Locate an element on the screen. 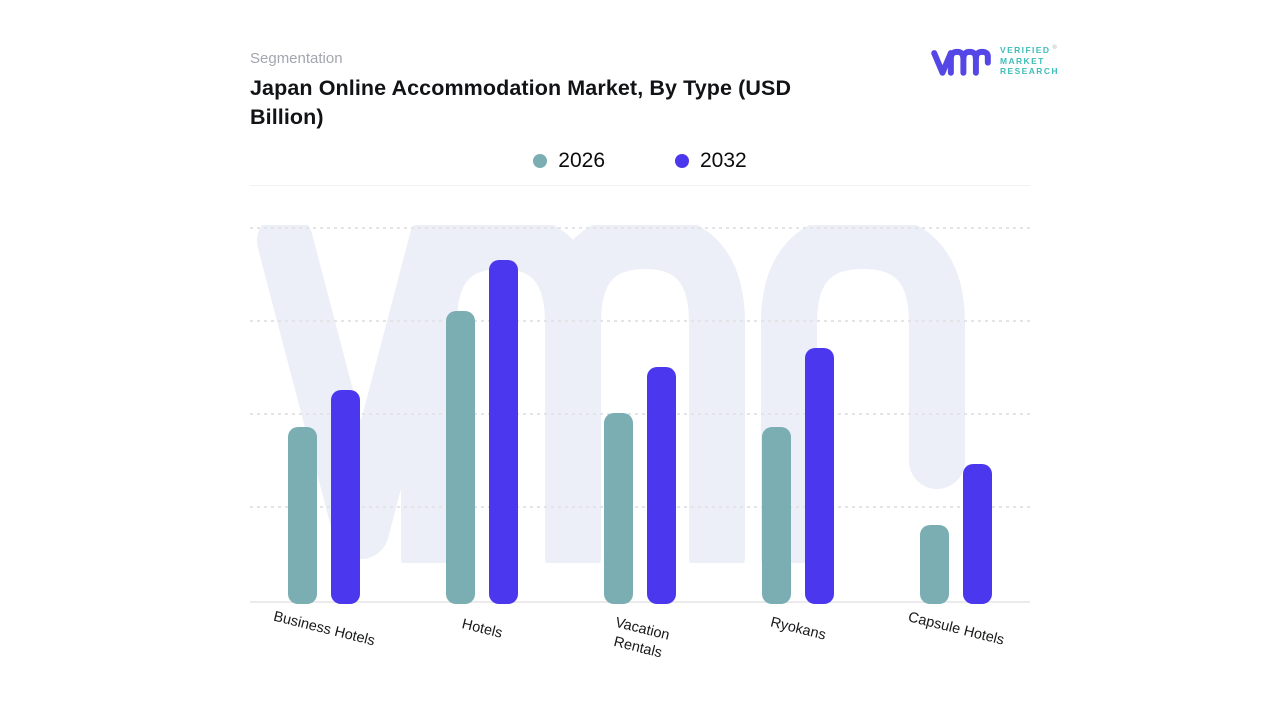 This screenshot has width=1280, height=720. legend-item-2026: 2026 is located at coordinates (569, 161).